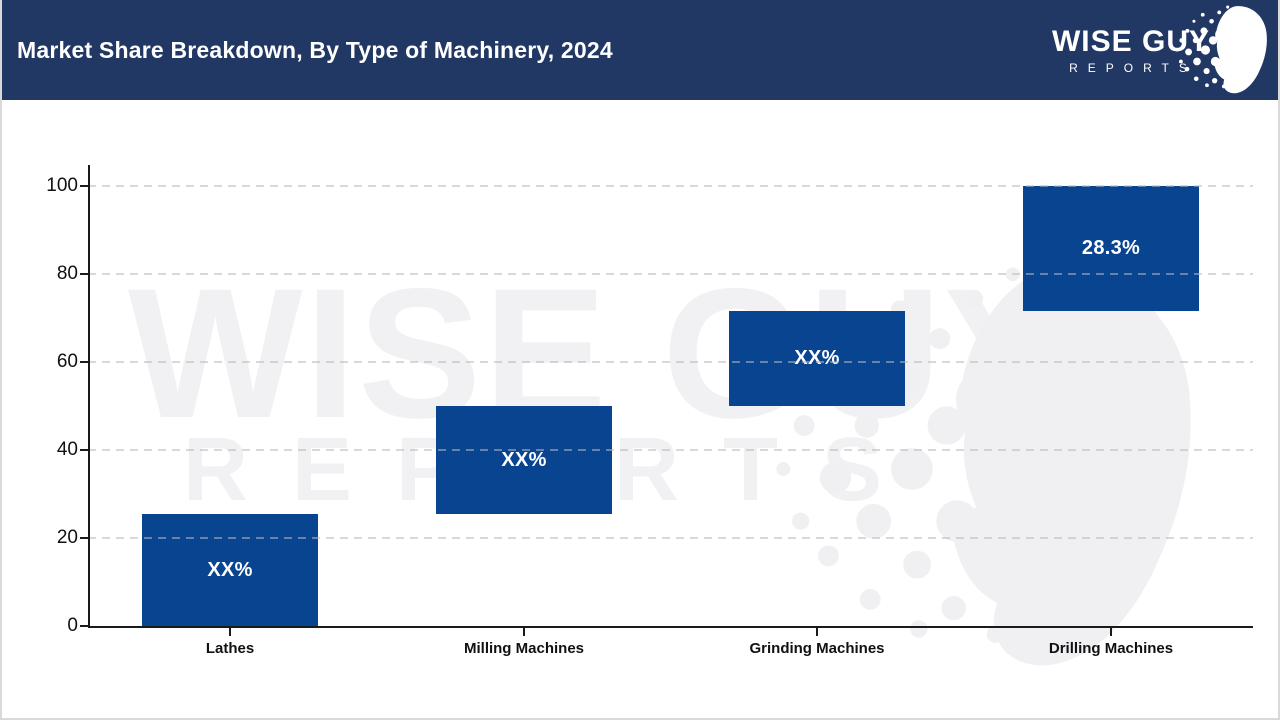 This screenshot has width=1280, height=720. I want to click on logo-reports-text: REPORTS, so click(1133, 67).